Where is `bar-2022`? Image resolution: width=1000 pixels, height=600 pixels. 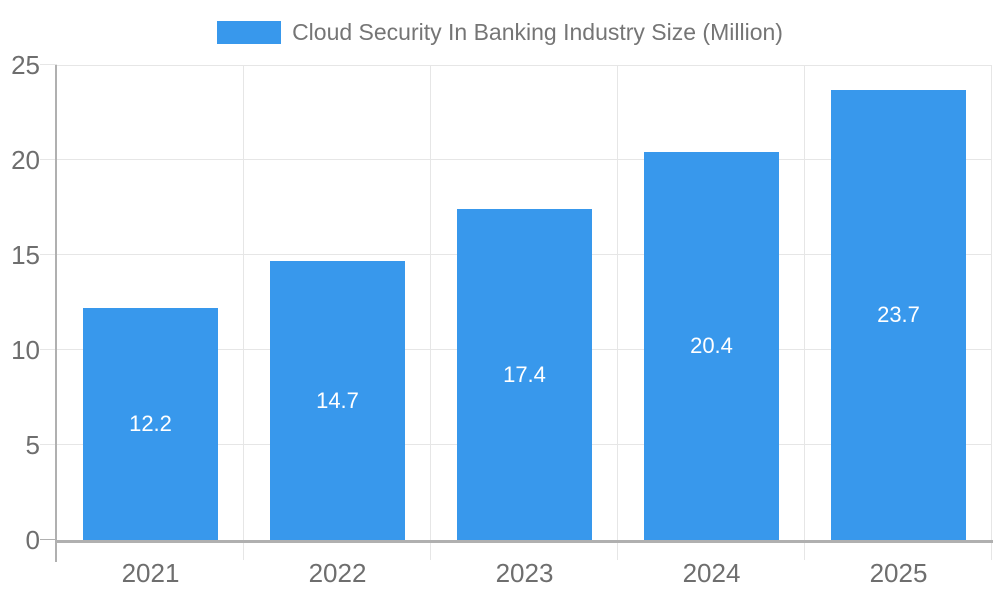
bar-2022 is located at coordinates (337, 400).